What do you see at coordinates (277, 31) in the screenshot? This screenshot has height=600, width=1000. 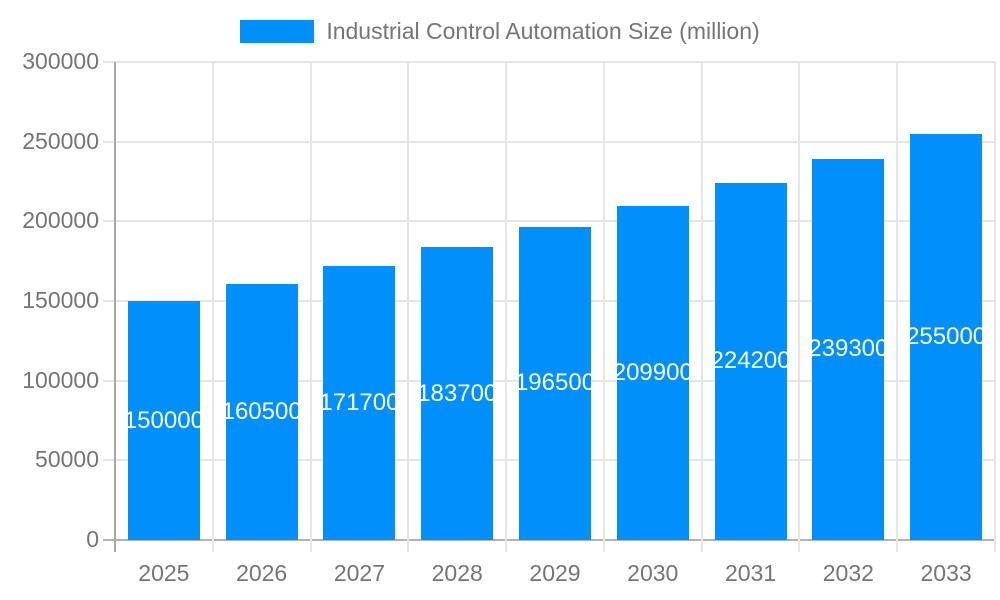 I see `legend-swatch` at bounding box center [277, 31].